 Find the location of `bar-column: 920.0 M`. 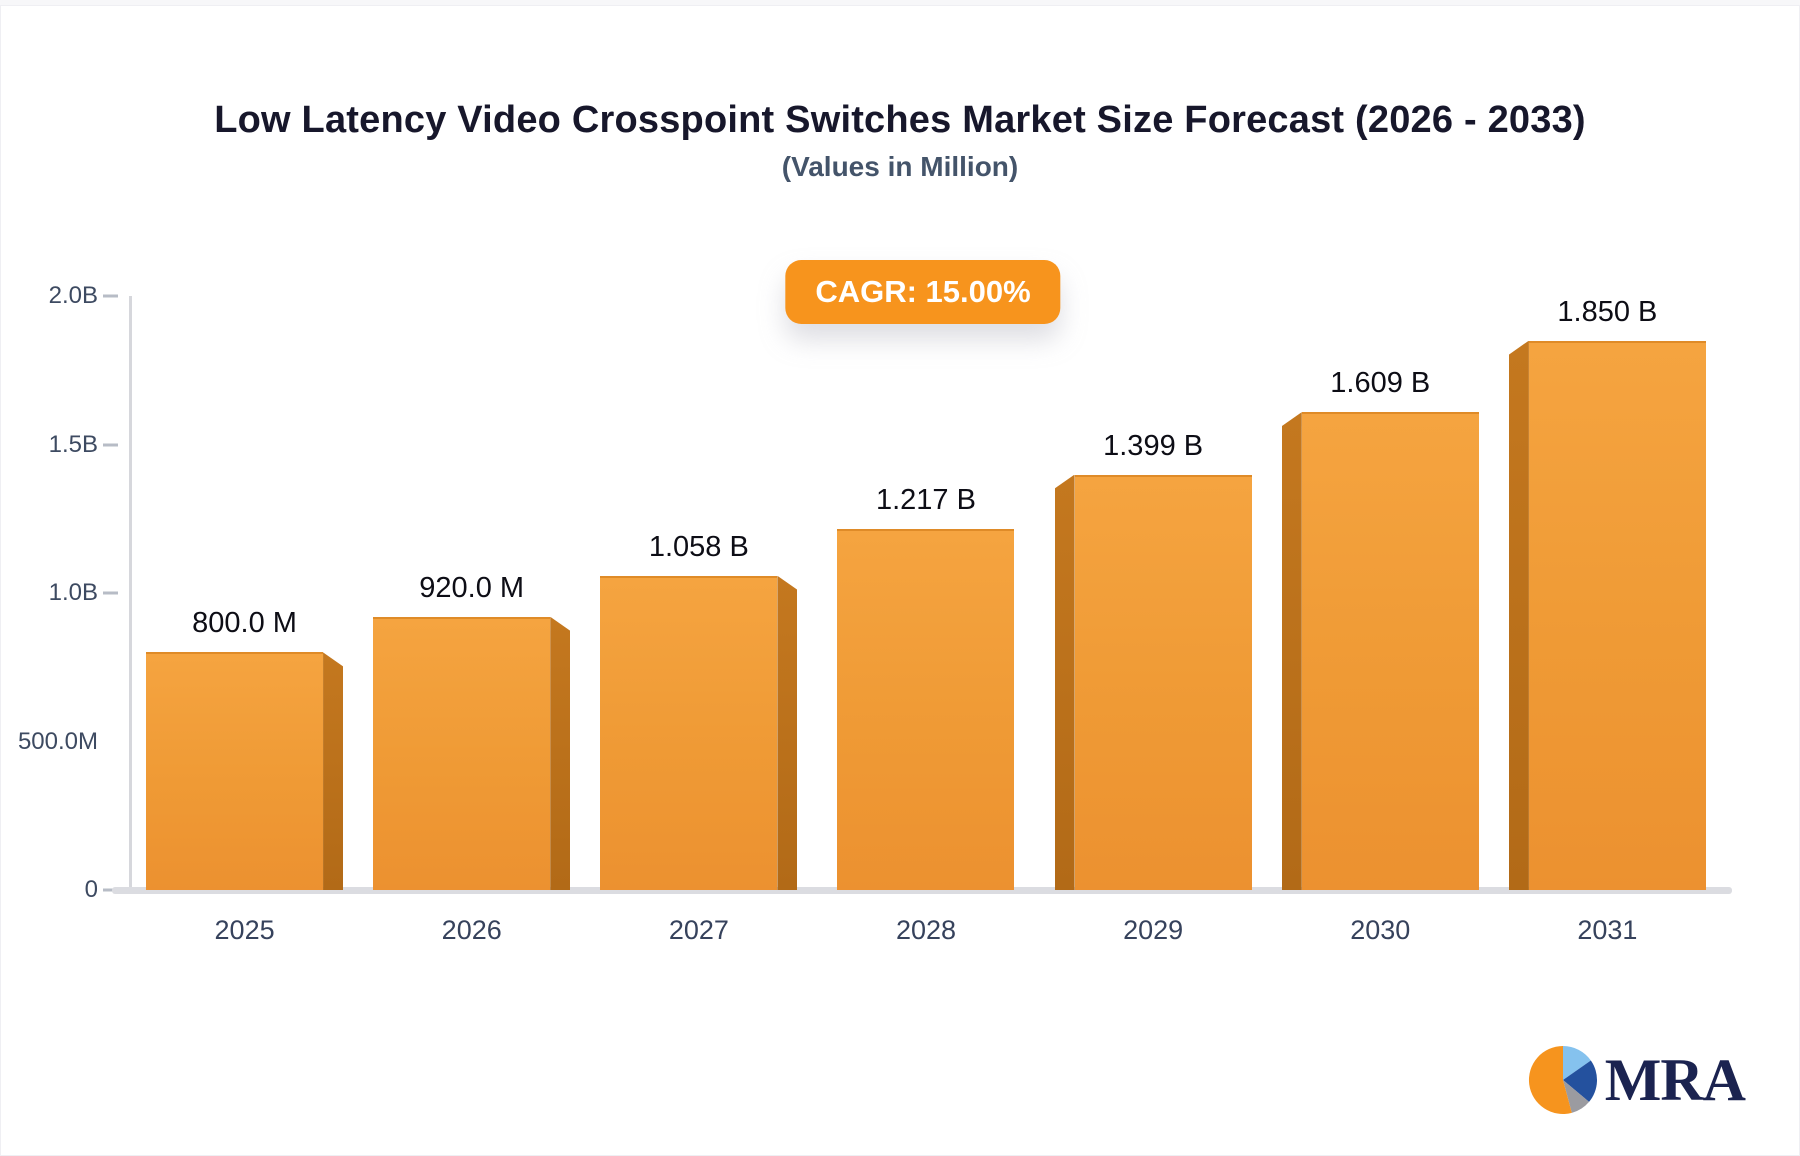

bar-column: 920.0 M is located at coordinates (471, 593).